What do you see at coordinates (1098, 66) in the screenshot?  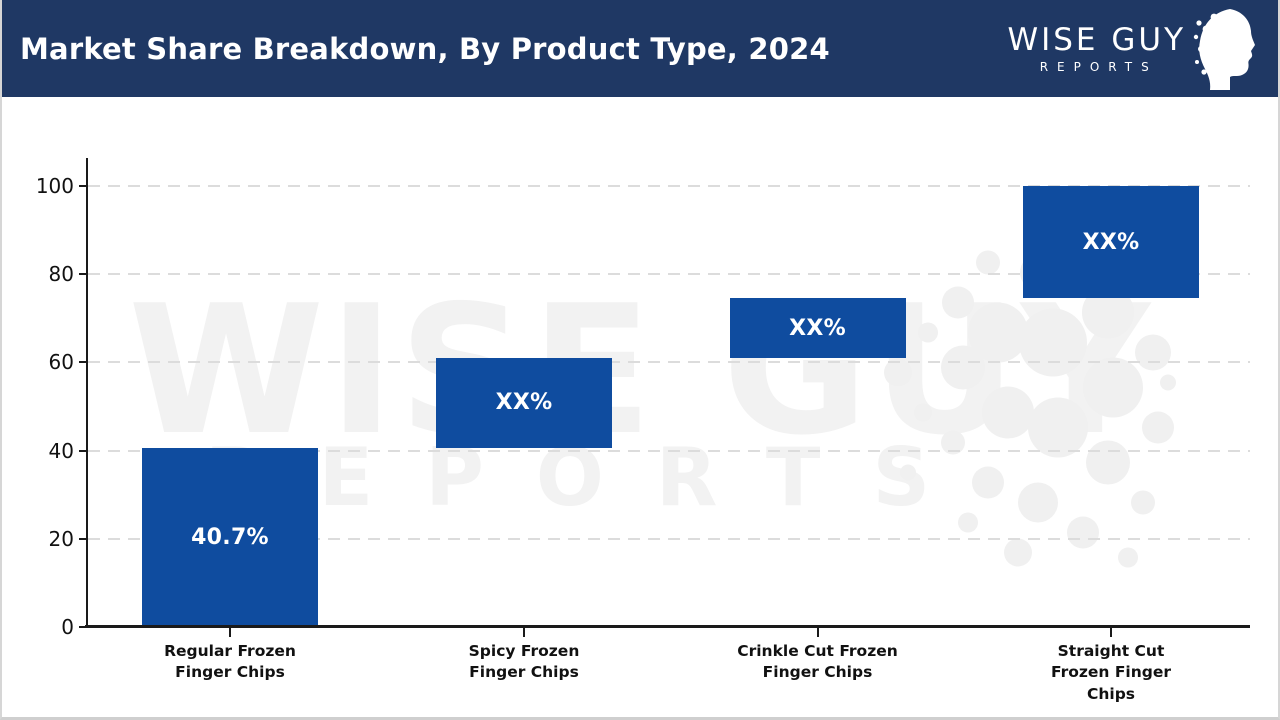 I see `brand-subtitle: REPORTS` at bounding box center [1098, 66].